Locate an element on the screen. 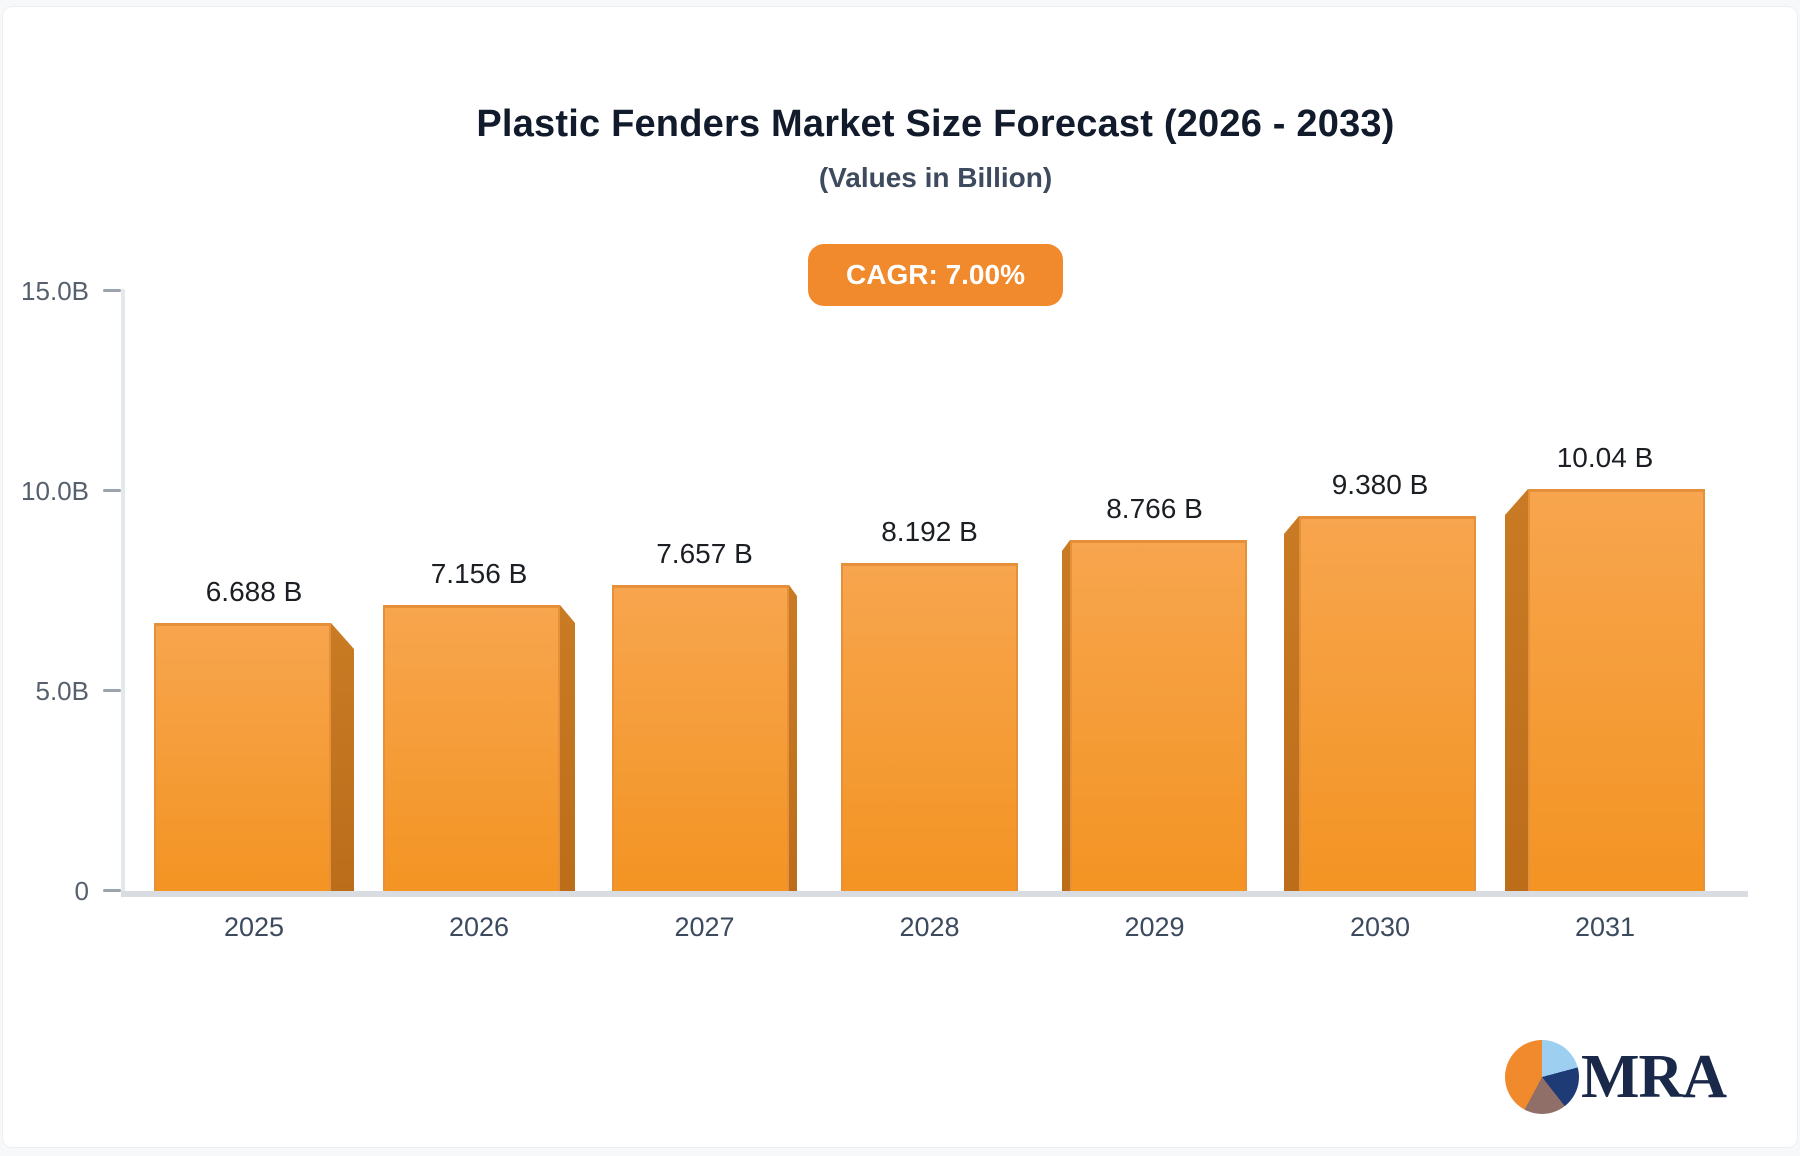 This screenshot has width=1800, height=1156. bar-value-label: 7.657 B is located at coordinates (704, 553).